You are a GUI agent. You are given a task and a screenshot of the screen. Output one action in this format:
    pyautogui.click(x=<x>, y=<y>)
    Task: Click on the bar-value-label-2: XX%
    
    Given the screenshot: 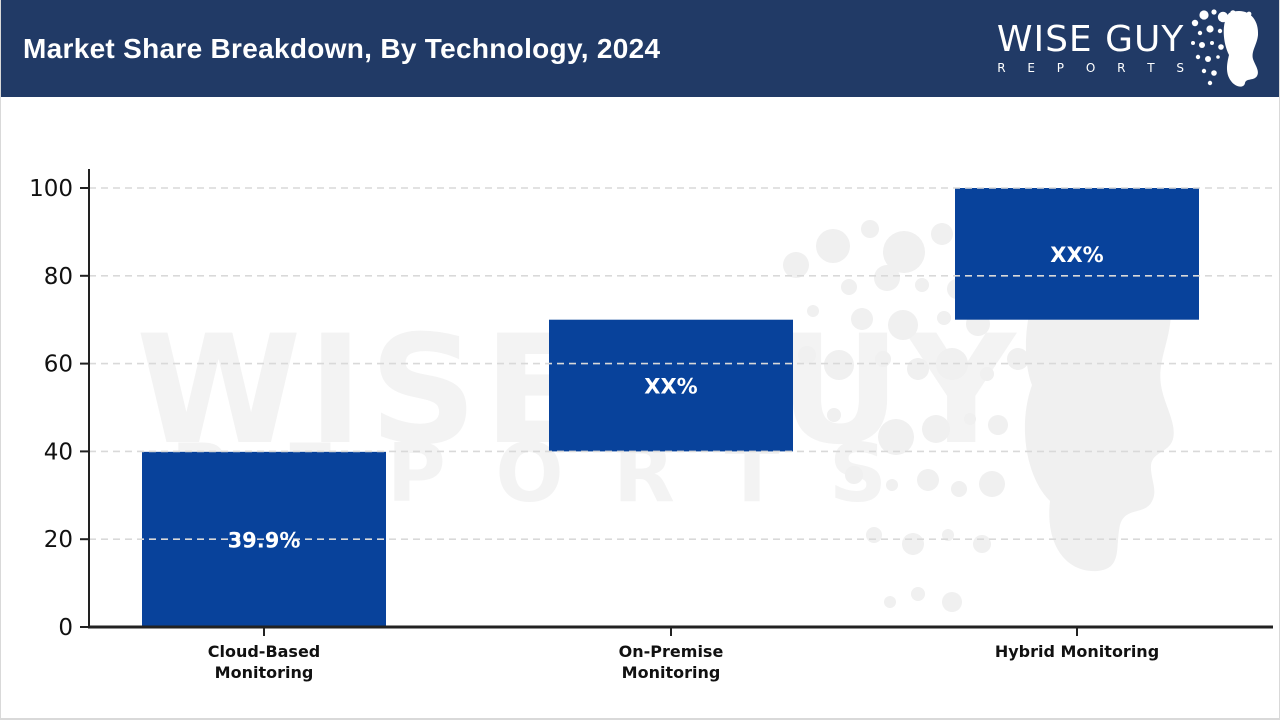 What is the action you would take?
    pyautogui.click(x=670, y=387)
    